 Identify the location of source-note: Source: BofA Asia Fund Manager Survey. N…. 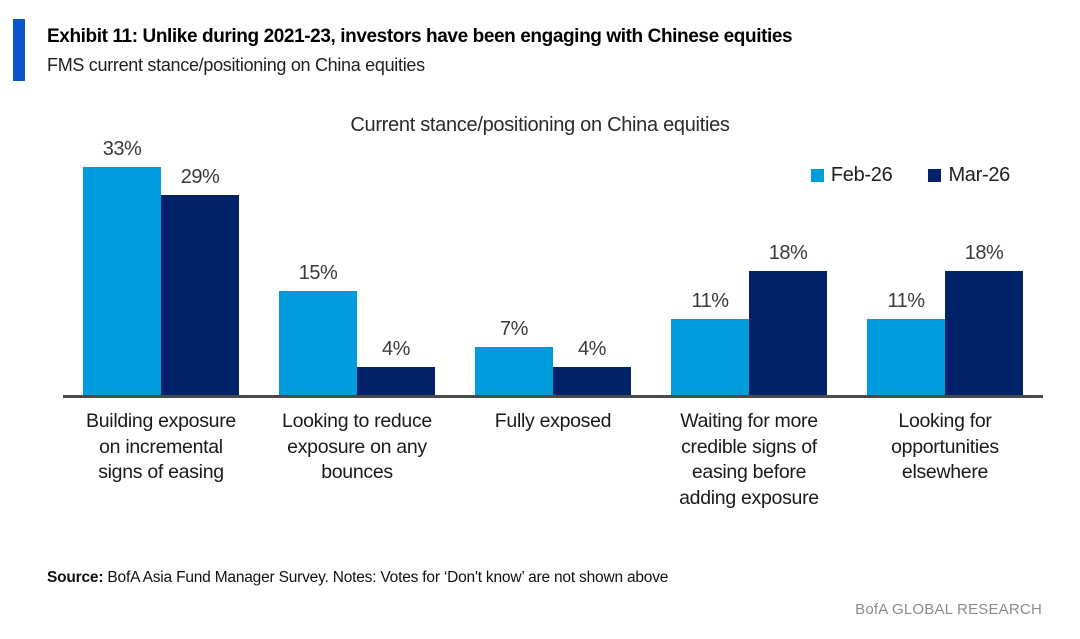
(357, 578).